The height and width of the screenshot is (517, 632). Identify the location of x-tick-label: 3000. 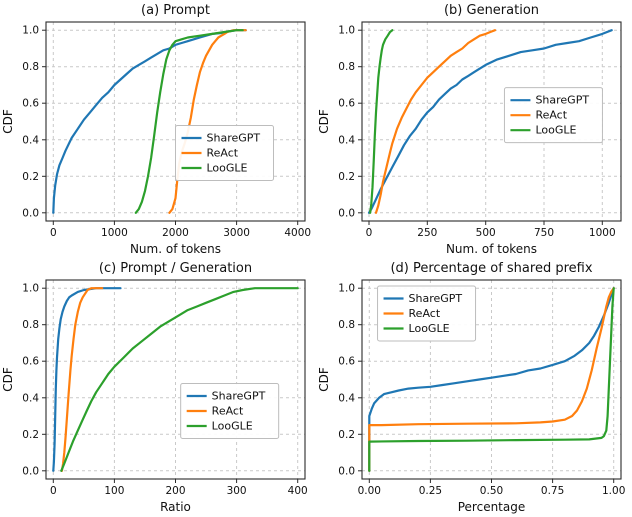
(236, 233).